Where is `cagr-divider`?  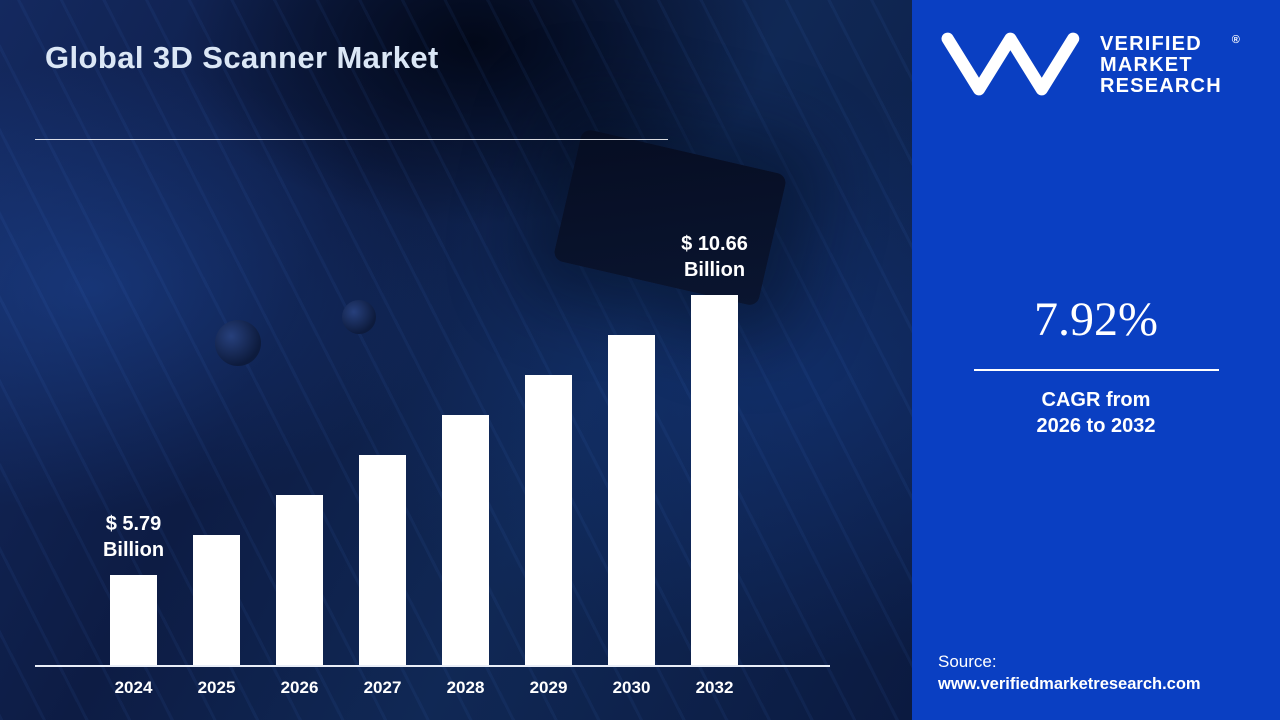 cagr-divider is located at coordinates (1096, 370).